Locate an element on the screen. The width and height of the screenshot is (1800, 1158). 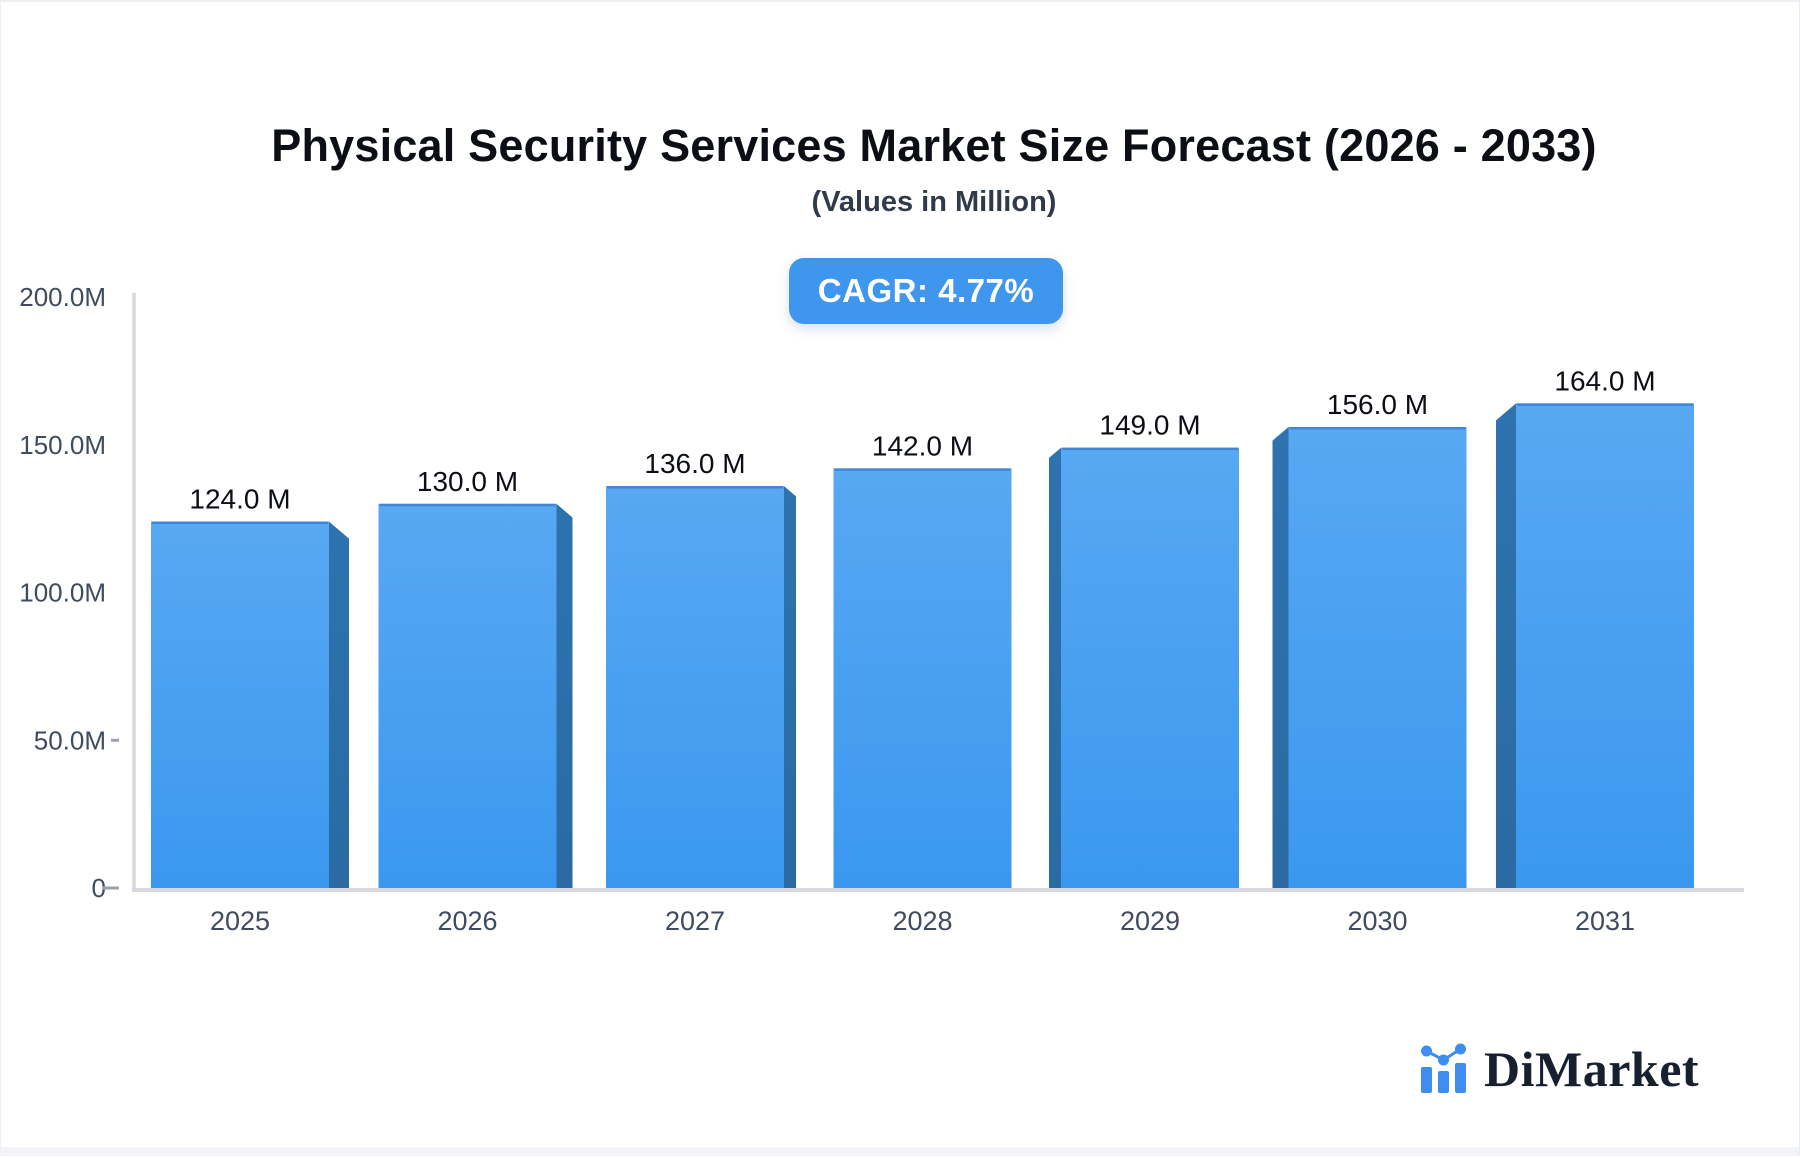
bar-2029: 149.0 M 2029 is located at coordinates (1144, 673).